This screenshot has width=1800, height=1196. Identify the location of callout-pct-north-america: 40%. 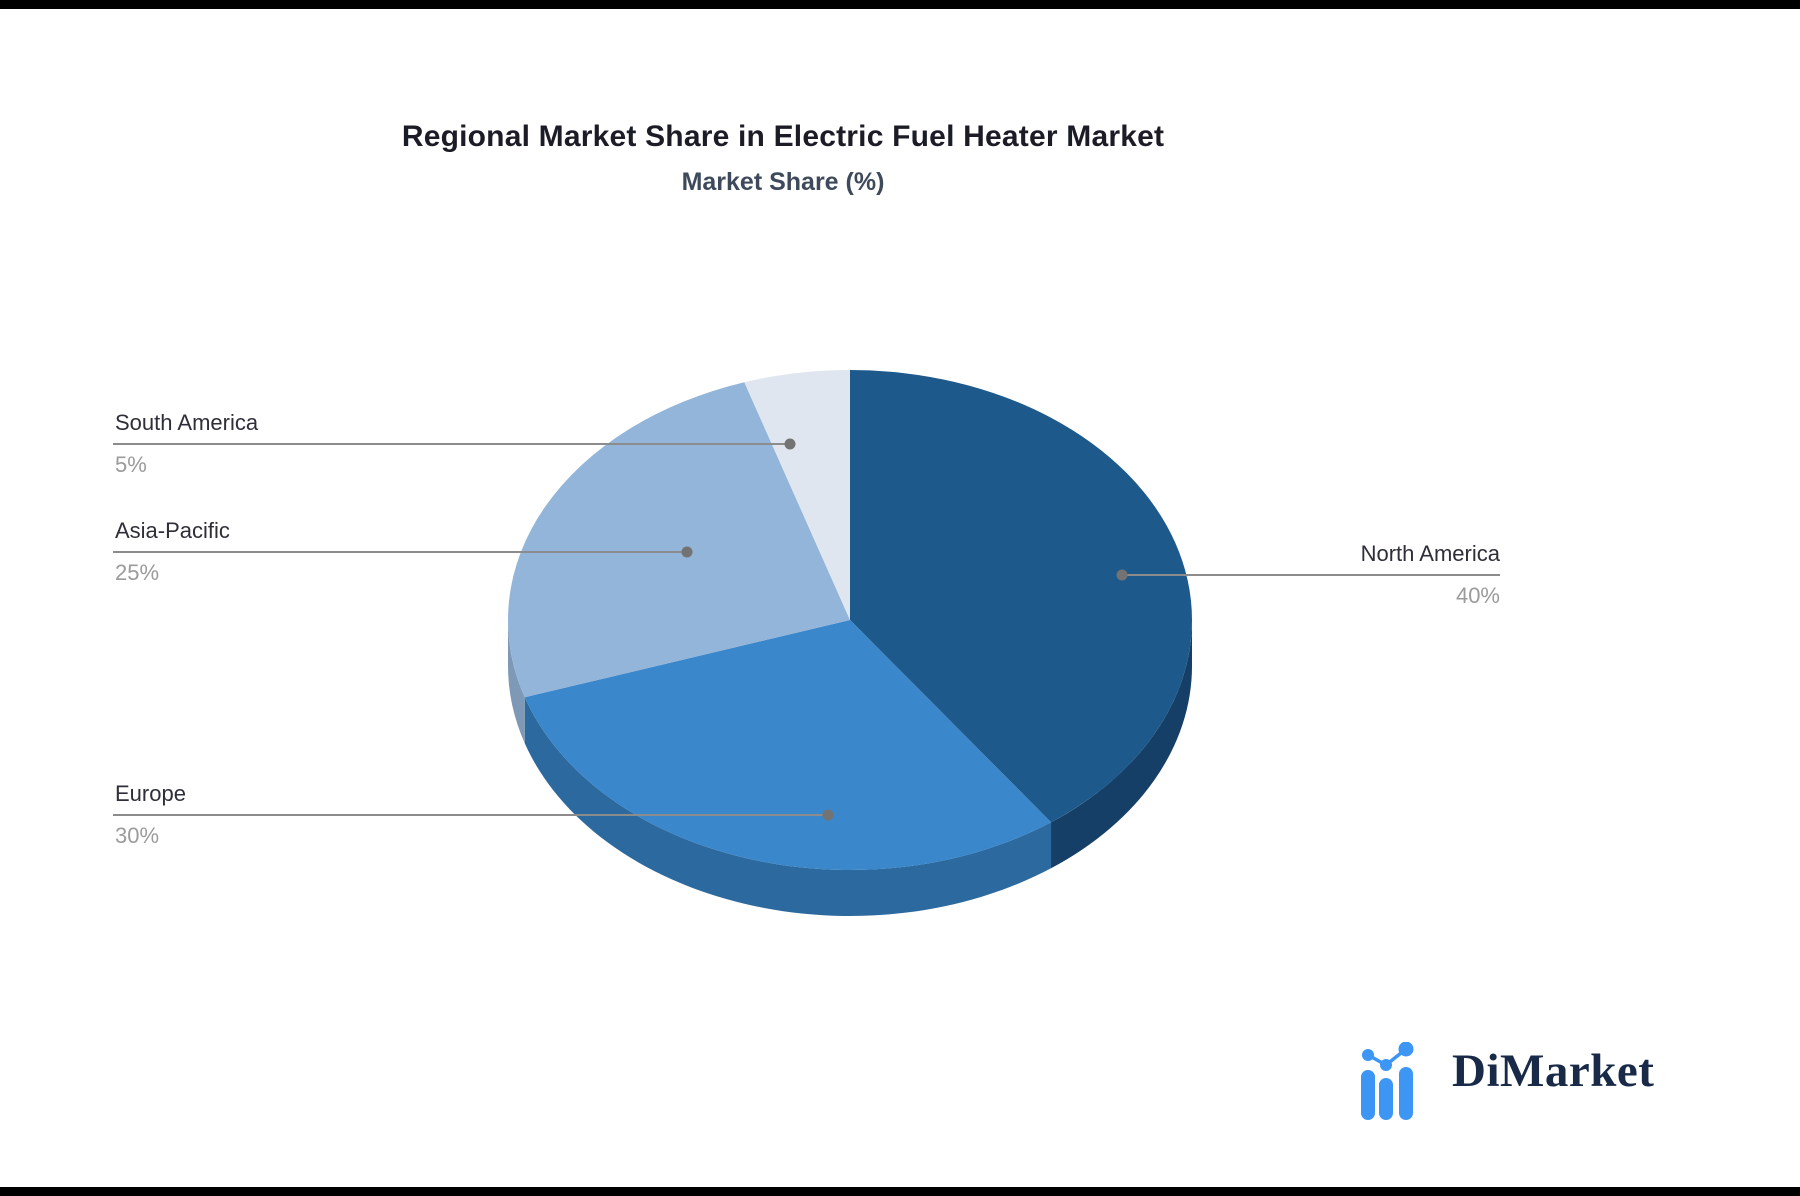
(1477, 595).